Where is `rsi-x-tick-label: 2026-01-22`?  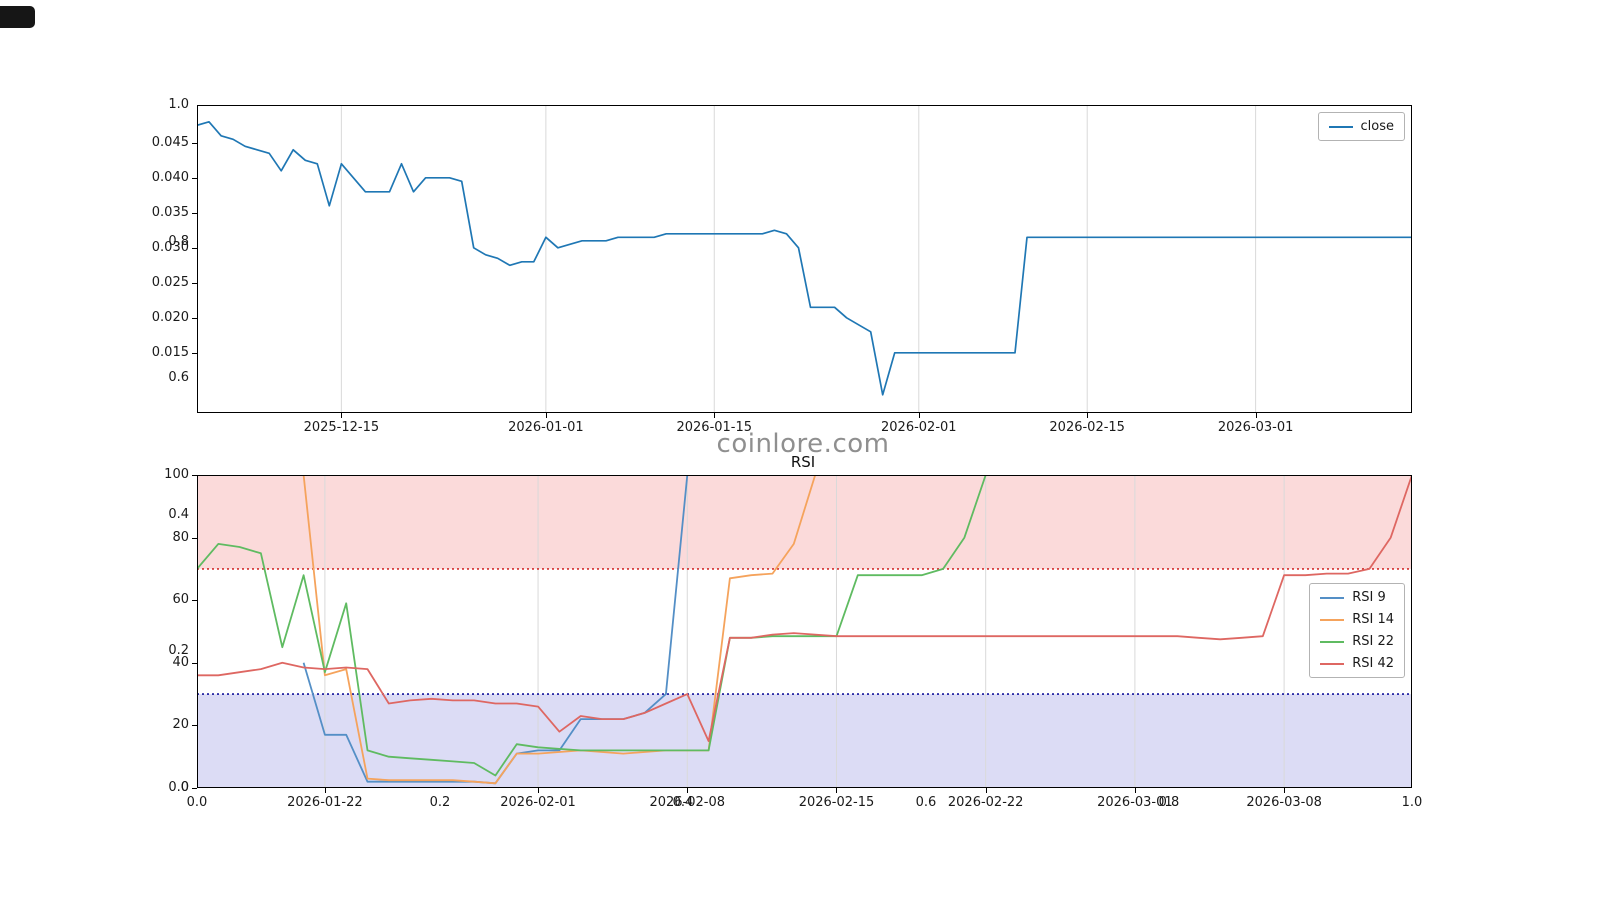
rsi-x-tick-label: 2026-01-22 is located at coordinates (325, 802).